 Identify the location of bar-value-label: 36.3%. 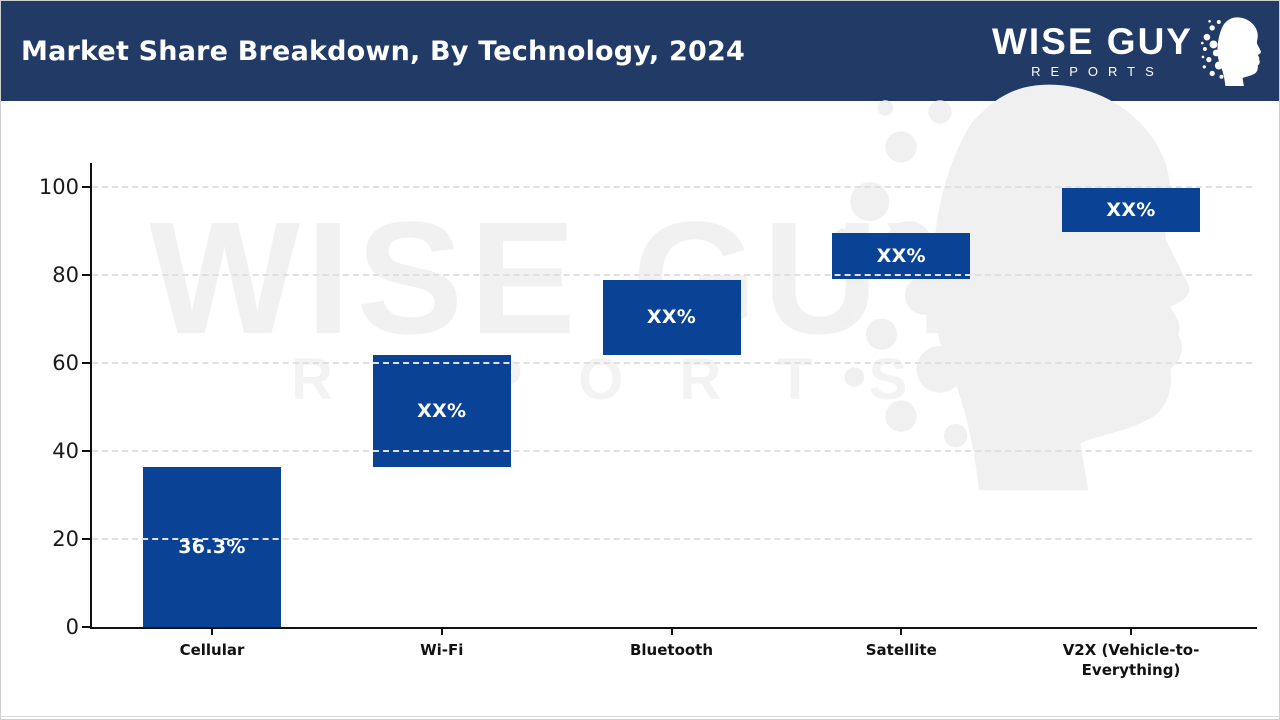
(212, 547).